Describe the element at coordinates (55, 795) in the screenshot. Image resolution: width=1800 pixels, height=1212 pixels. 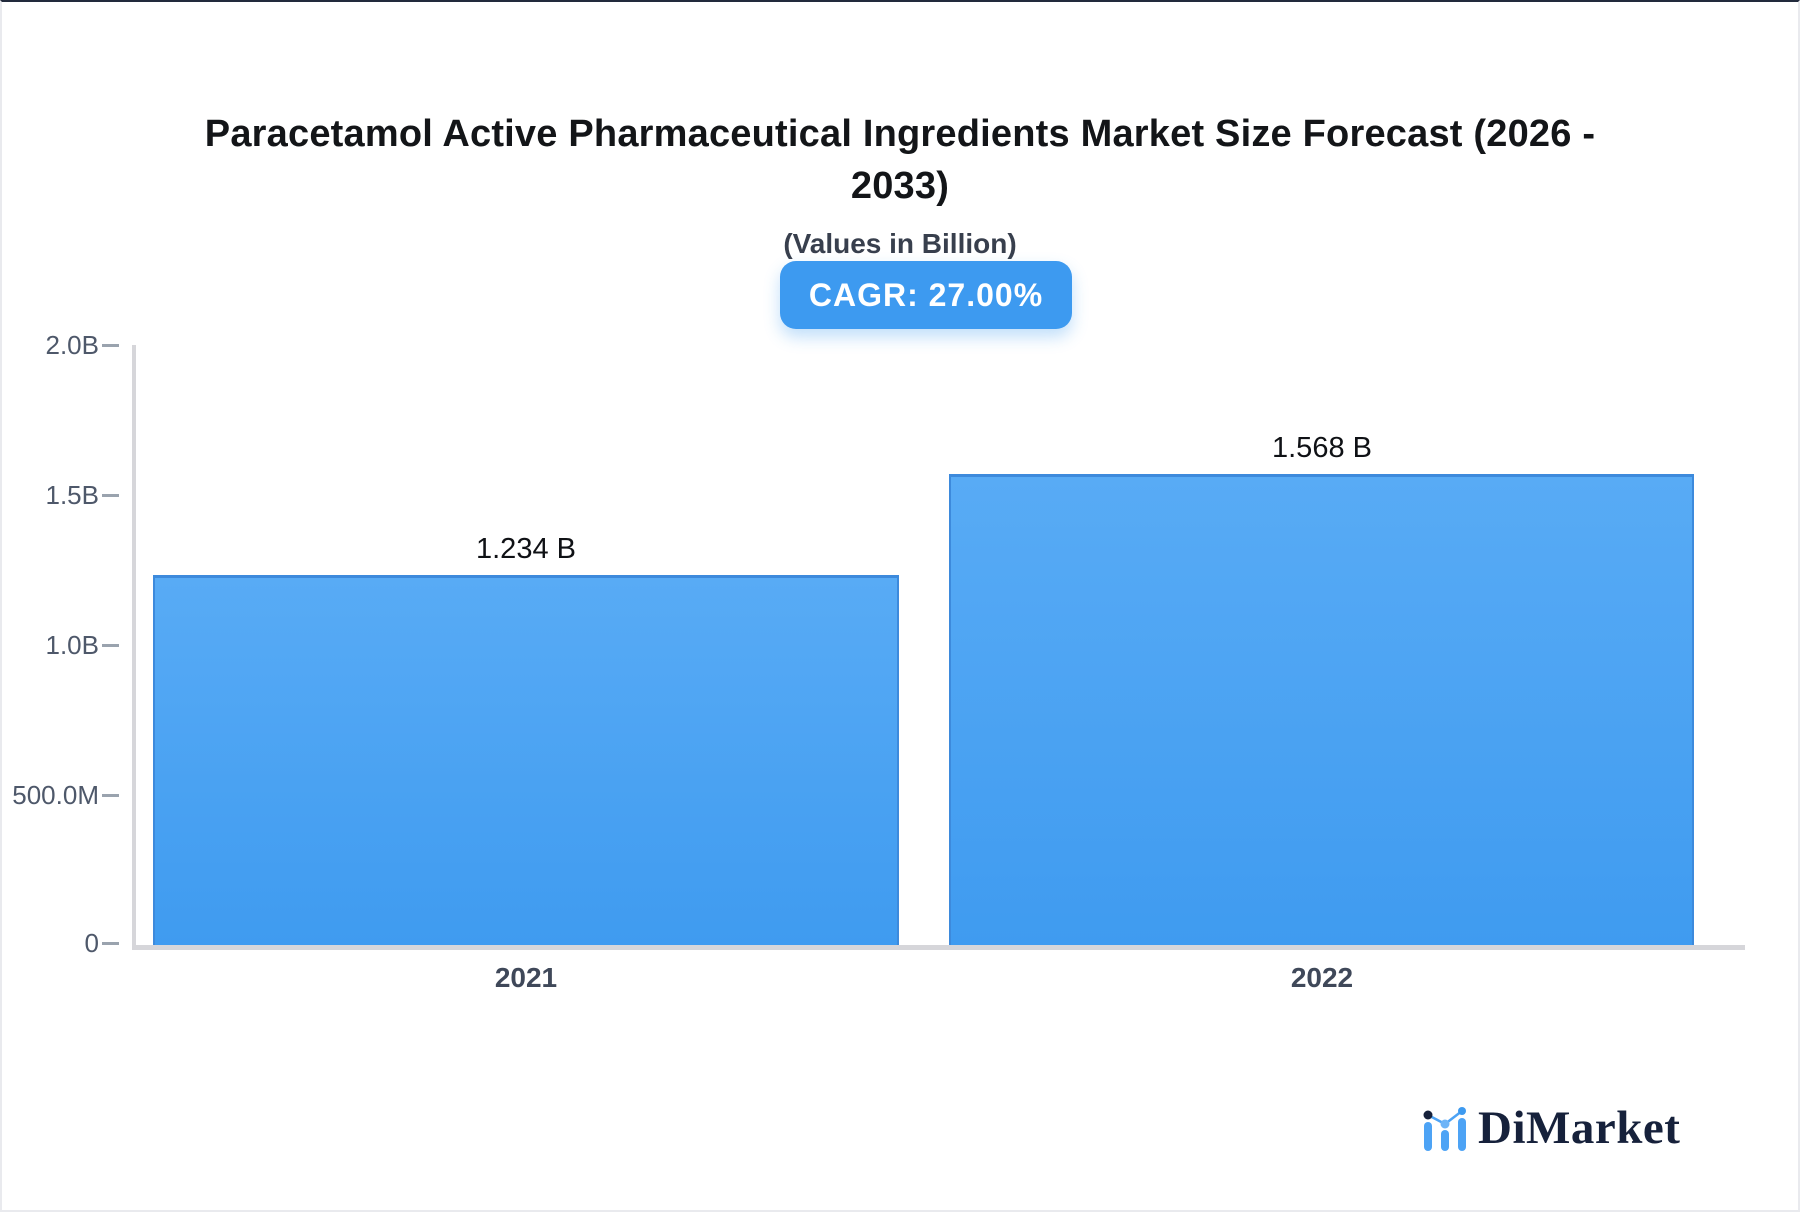
I see `ytick-label-500m: 500.0M` at that location.